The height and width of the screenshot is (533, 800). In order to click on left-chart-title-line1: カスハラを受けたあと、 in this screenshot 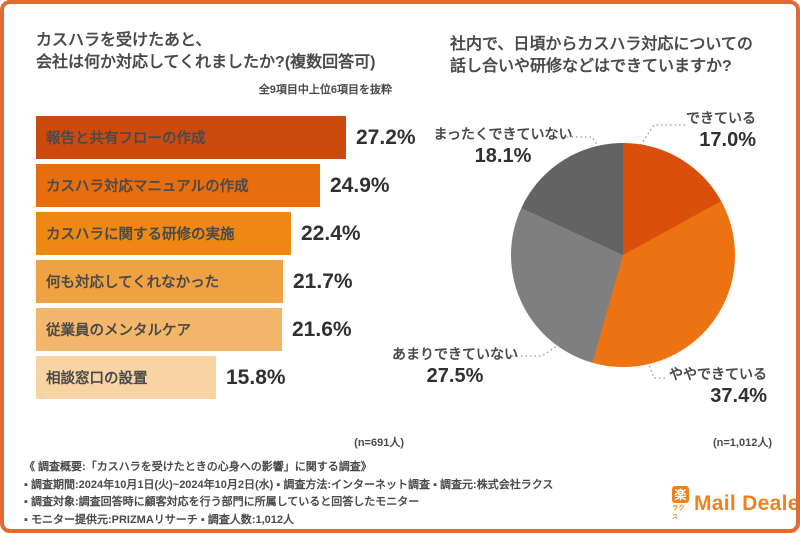, I will do `click(124, 40)`.